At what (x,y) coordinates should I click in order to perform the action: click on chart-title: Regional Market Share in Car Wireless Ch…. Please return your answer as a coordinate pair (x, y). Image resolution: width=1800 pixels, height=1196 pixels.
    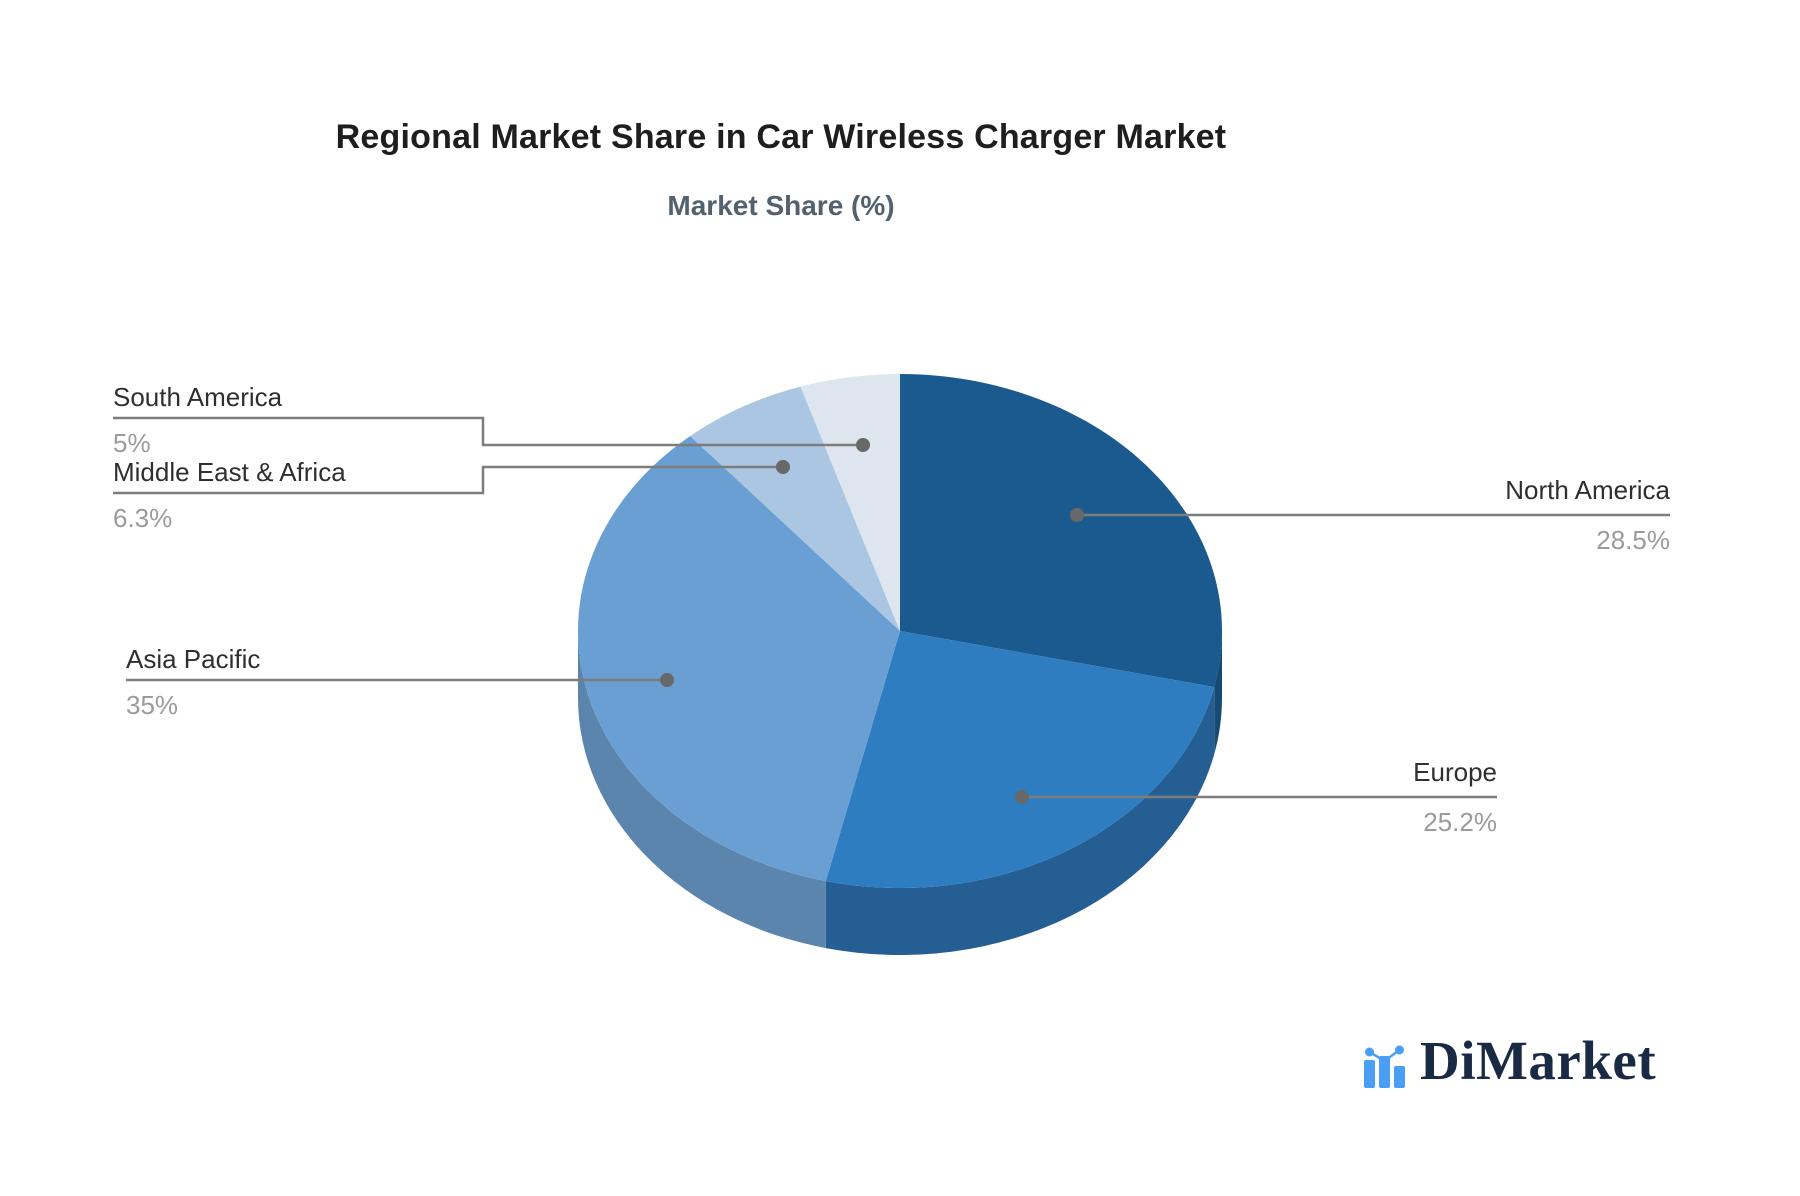
    Looking at the image, I should click on (781, 137).